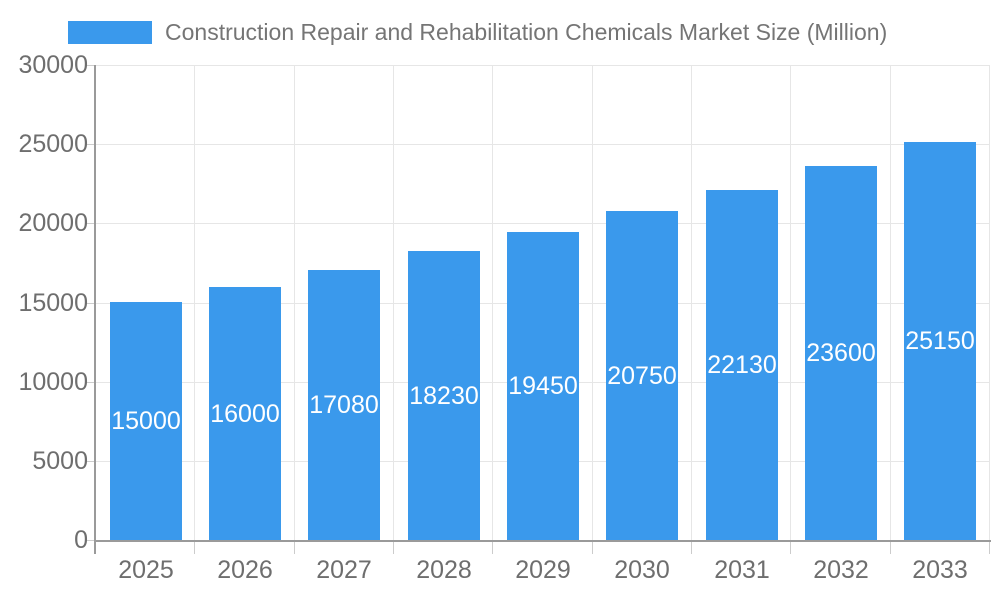  I want to click on x-axis-label: 2029, so click(543, 570).